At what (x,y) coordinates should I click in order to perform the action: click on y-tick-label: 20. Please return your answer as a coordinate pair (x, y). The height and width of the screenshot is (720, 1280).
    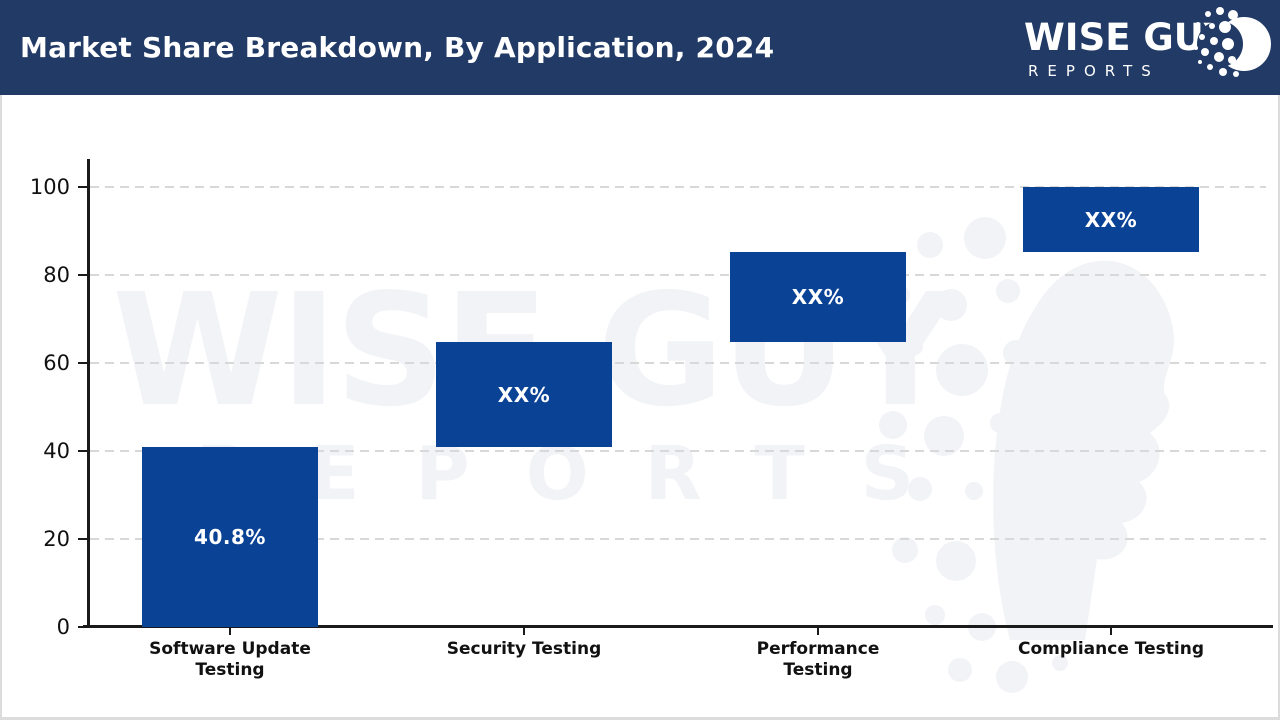
    Looking at the image, I should click on (56, 539).